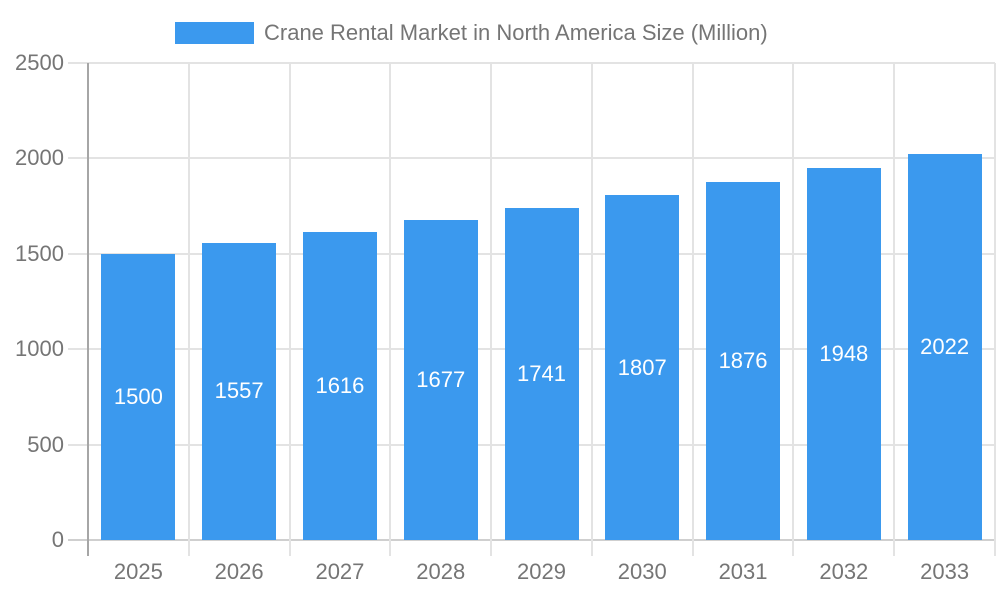  Describe the element at coordinates (844, 571) in the screenshot. I see `x-tick-label: 2032` at that location.